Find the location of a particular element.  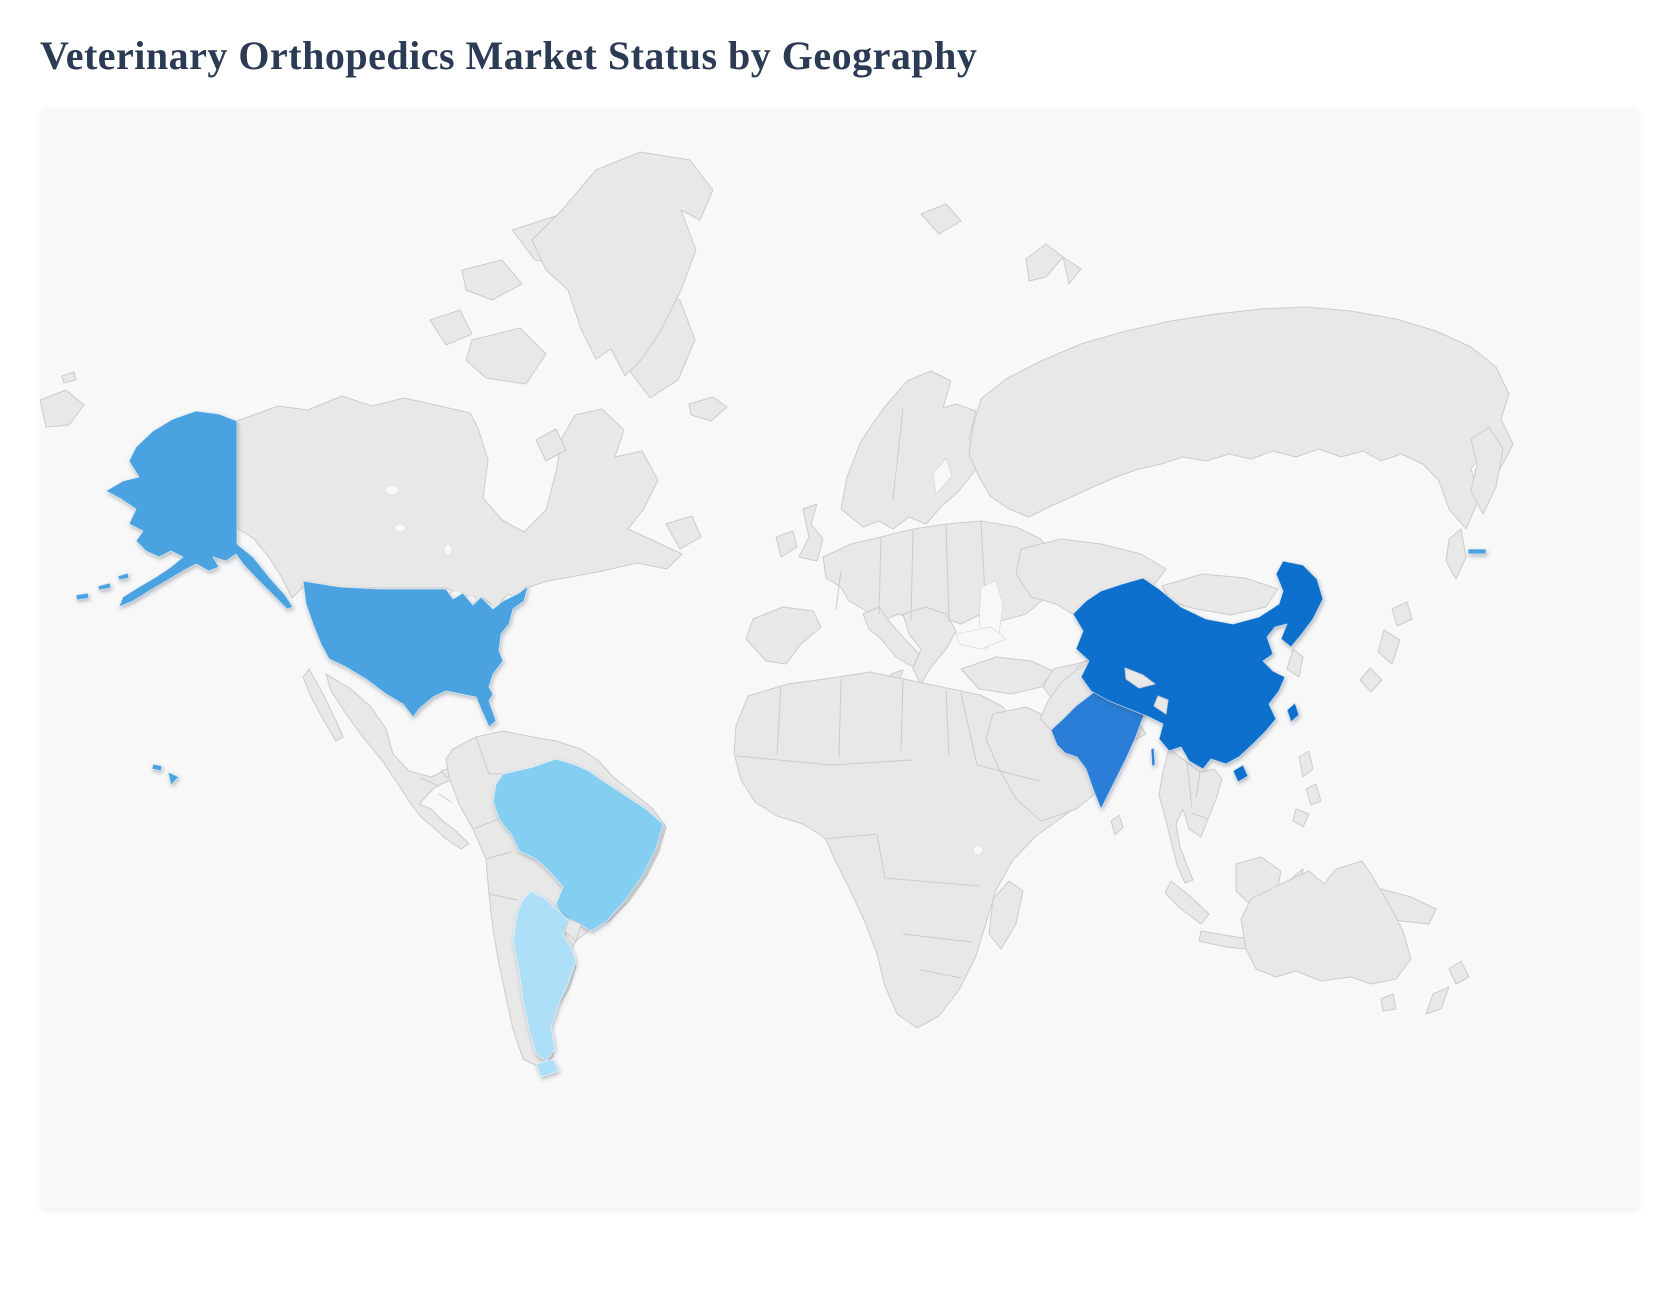

landmass-iceland is located at coordinates (708, 409).